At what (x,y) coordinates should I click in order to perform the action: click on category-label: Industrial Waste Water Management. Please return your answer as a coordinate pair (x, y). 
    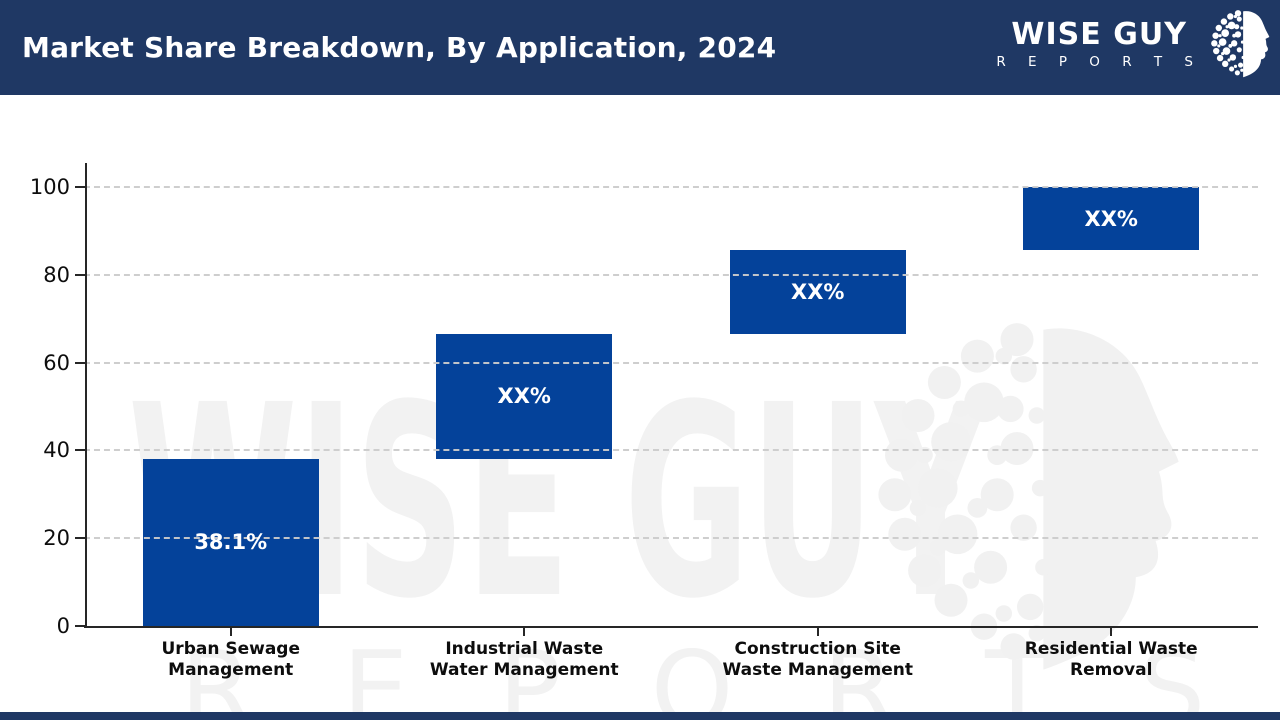
    Looking at the image, I should click on (524, 659).